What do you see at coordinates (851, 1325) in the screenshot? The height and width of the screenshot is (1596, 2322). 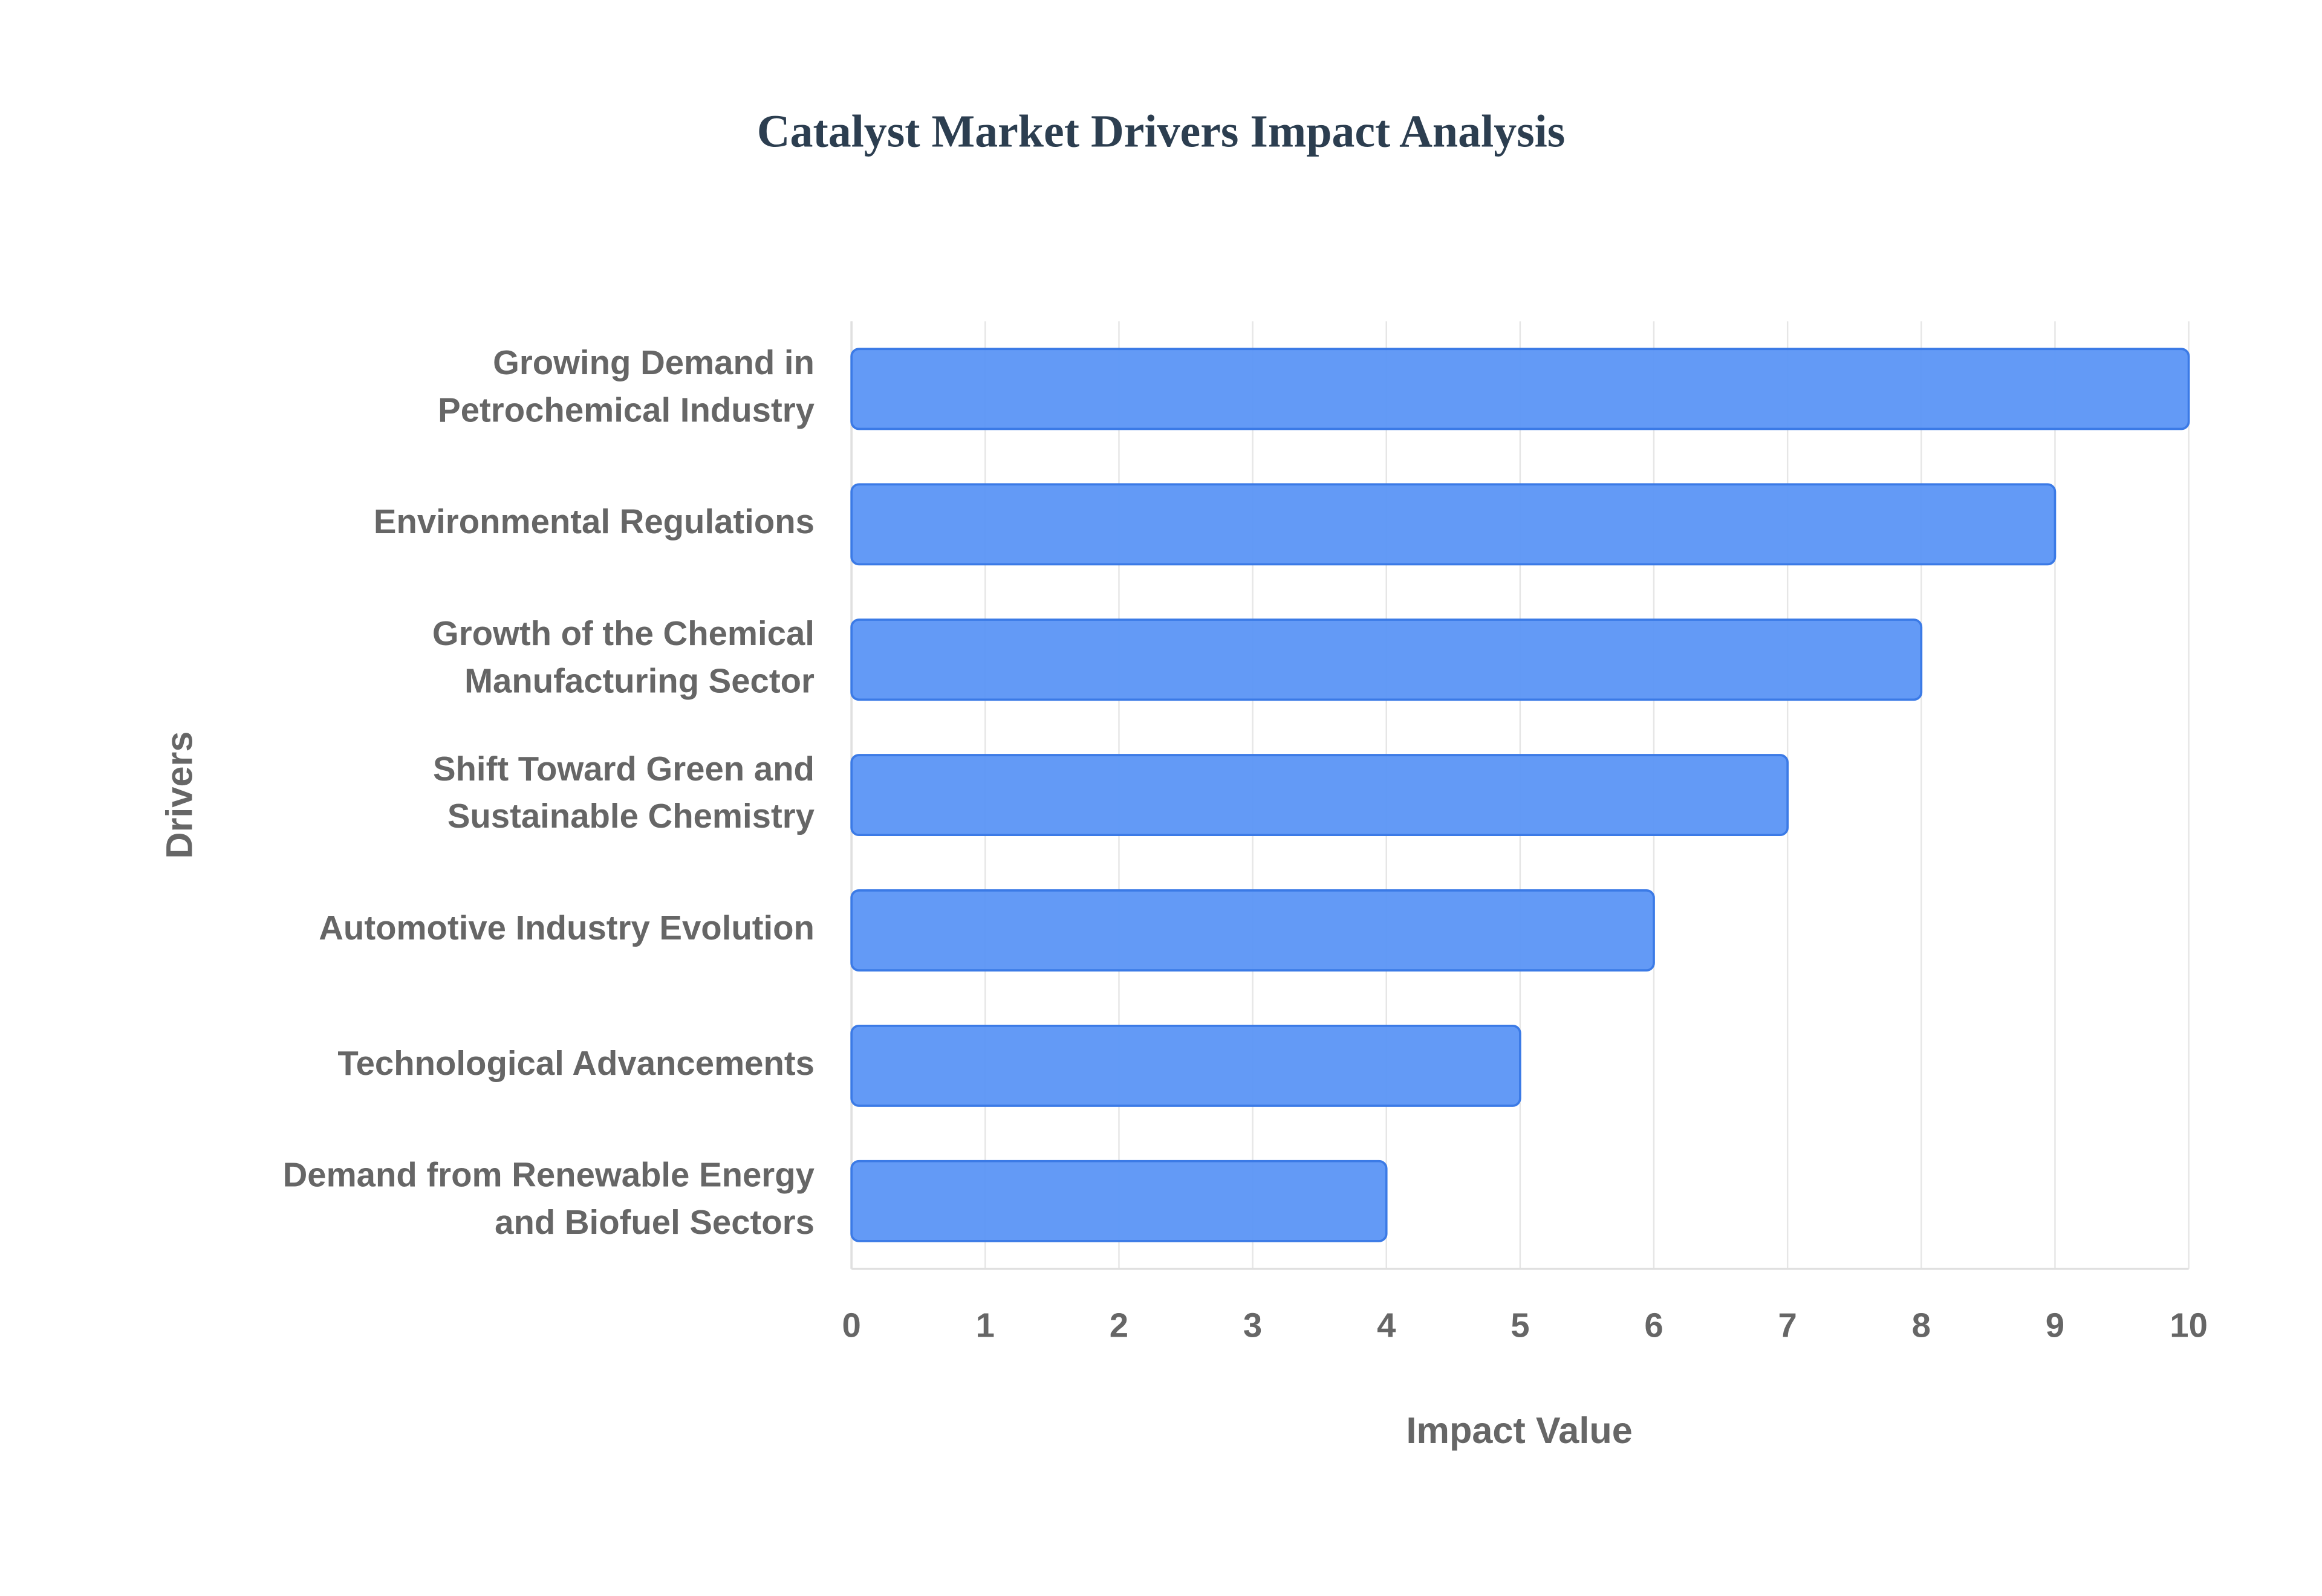 I see `x-tick-label: 0` at bounding box center [851, 1325].